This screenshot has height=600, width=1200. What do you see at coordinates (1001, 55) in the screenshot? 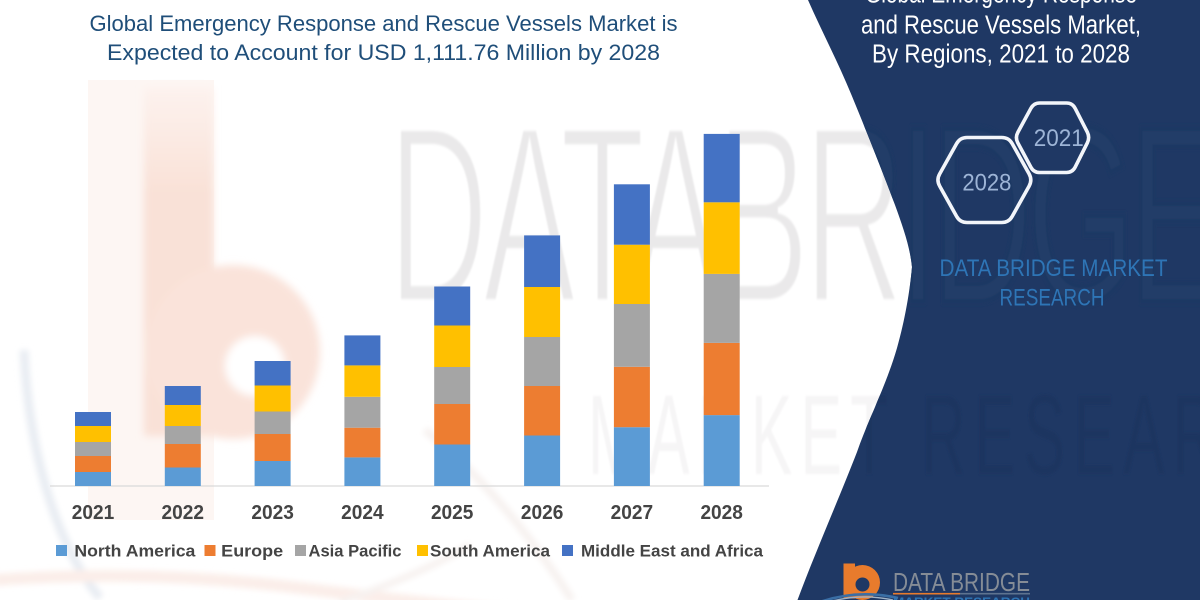
I see `svg-text: By Regions, 2021 to 2028` at bounding box center [1001, 55].